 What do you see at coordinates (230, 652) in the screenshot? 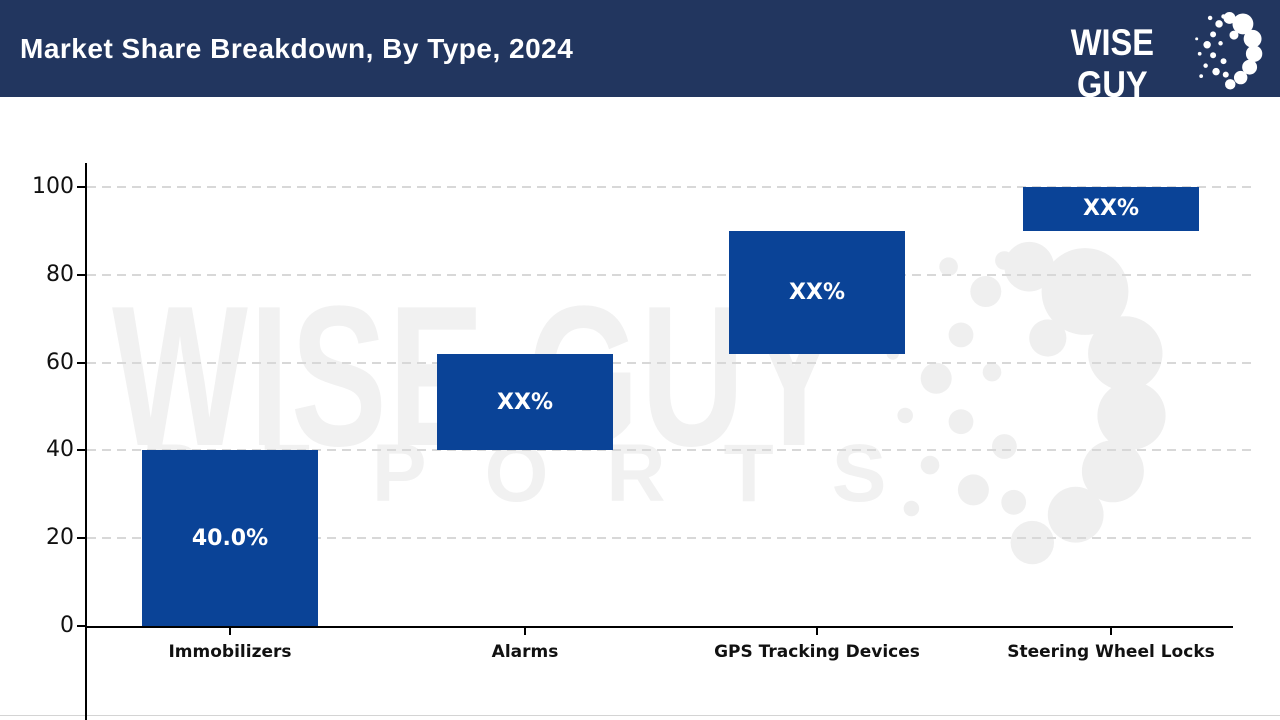
I see `x-category-label: Immobilizers` at bounding box center [230, 652].